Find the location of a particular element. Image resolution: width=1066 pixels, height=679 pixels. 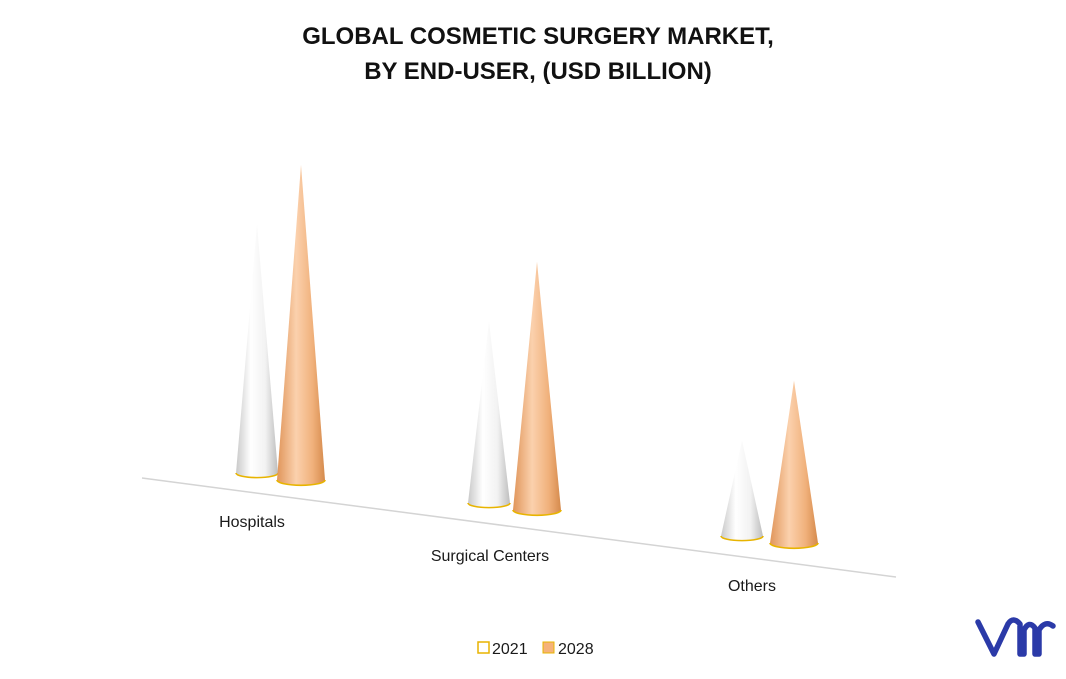

cone-base-2021-surgical-centers is located at coordinates (489, 505).